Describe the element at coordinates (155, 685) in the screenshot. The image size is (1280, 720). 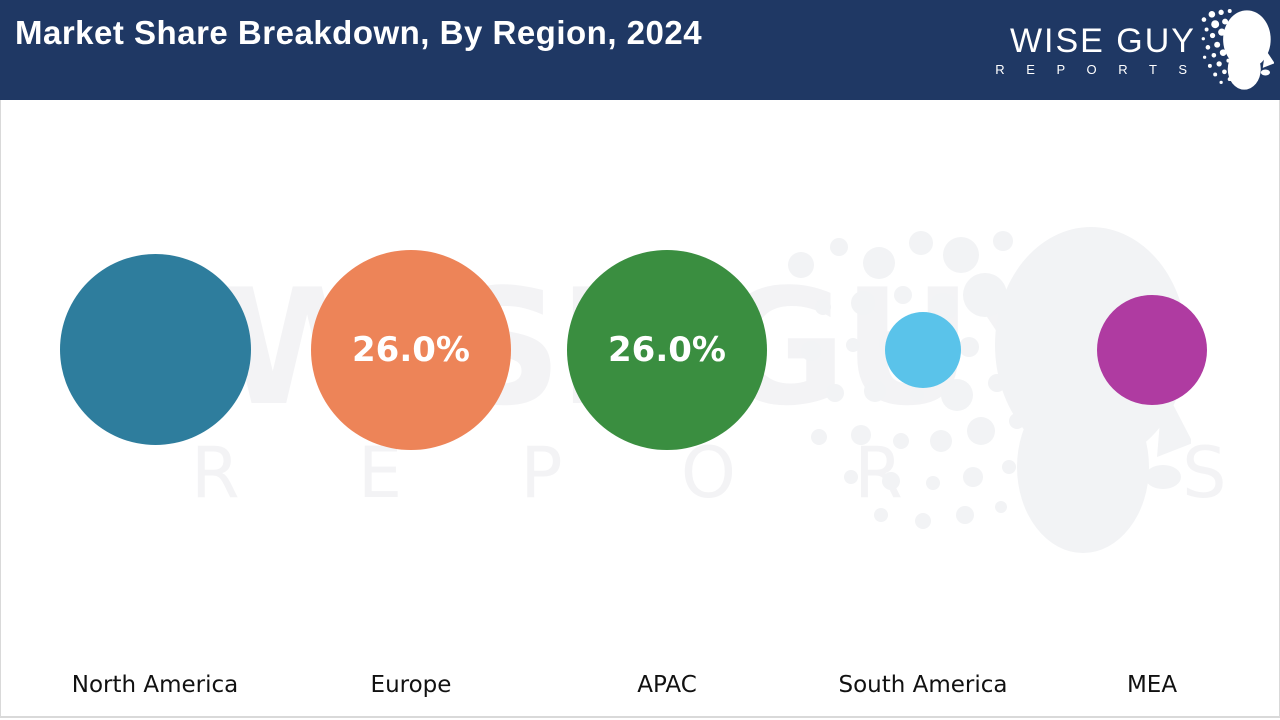
I see `category-label-north-america: North America` at that location.